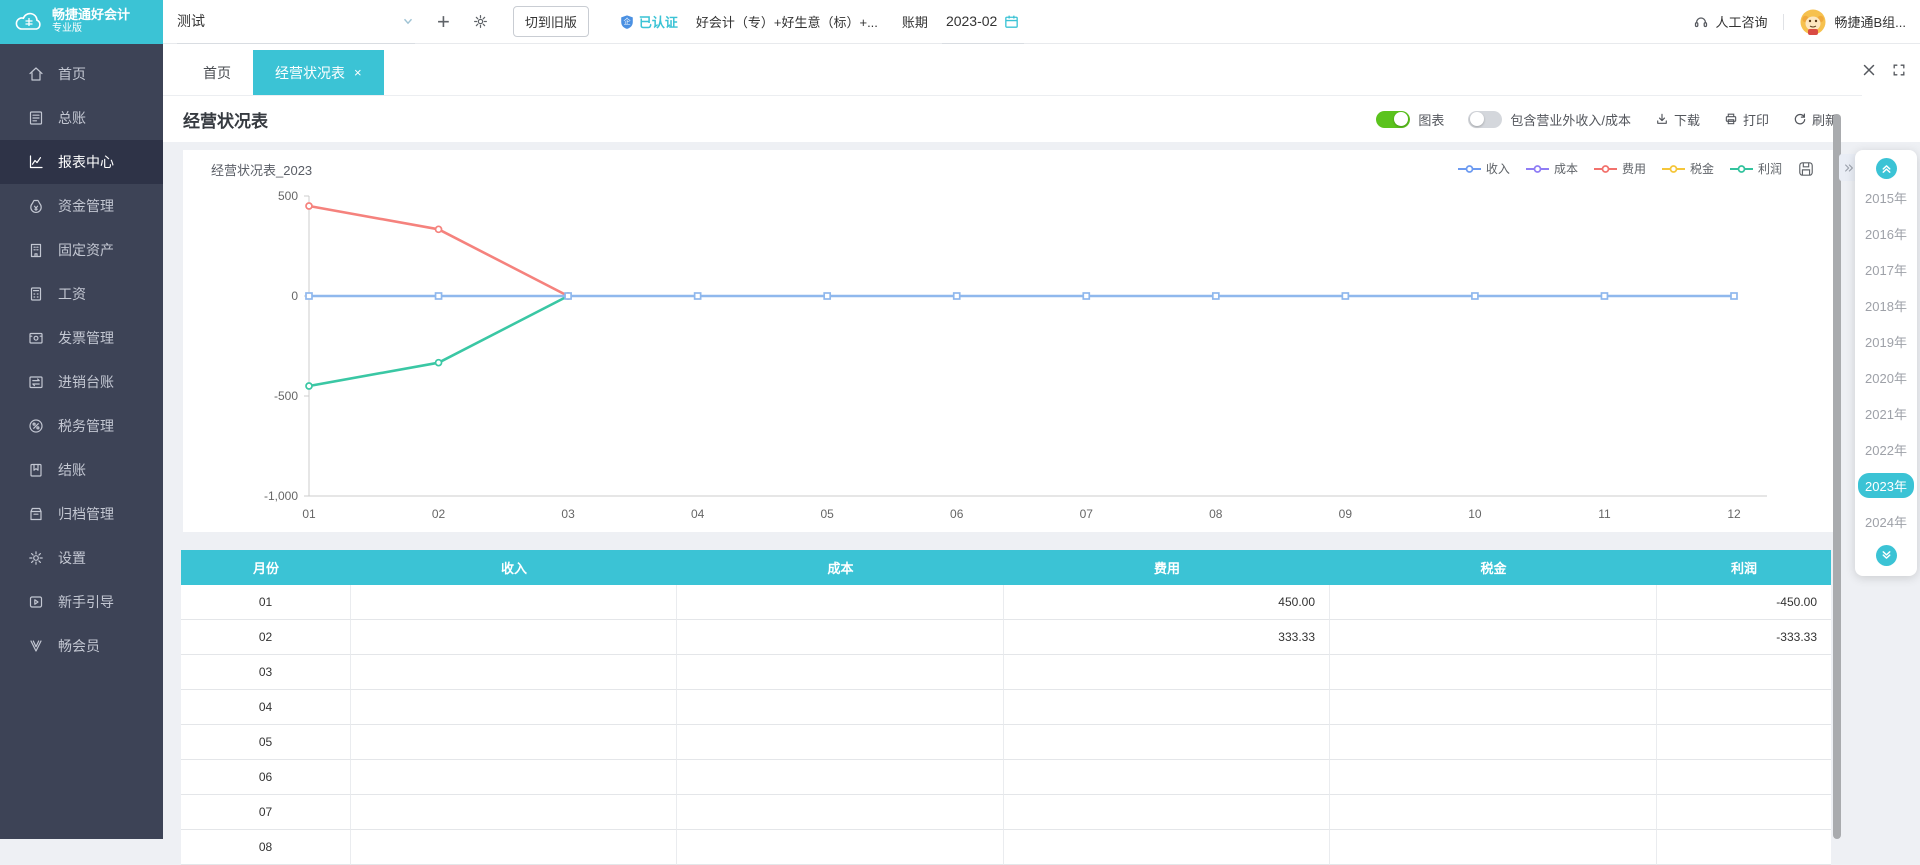 The width and height of the screenshot is (1920, 865). What do you see at coordinates (36, 514) in the screenshot?
I see `archive-box-icon` at bounding box center [36, 514].